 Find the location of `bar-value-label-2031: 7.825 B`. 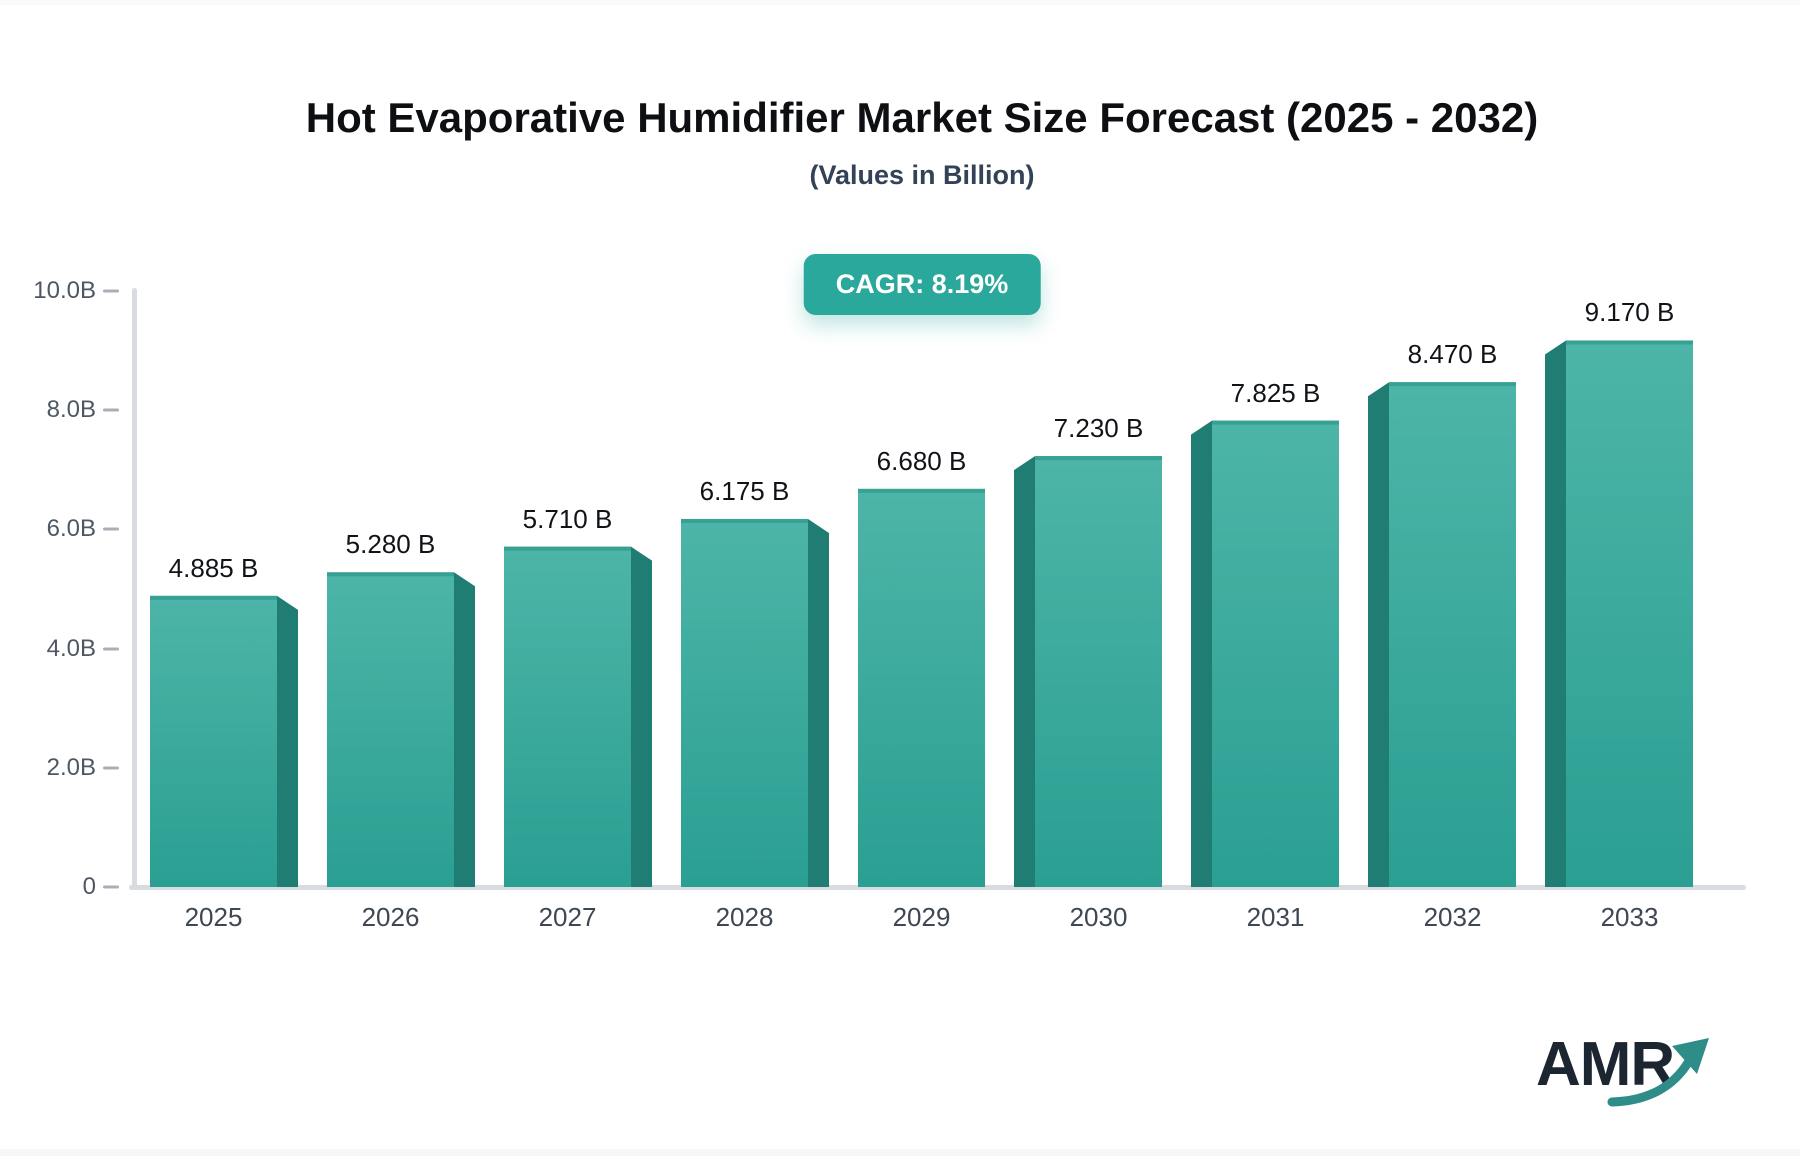

bar-value-label-2031: 7.825 B is located at coordinates (1275, 392).